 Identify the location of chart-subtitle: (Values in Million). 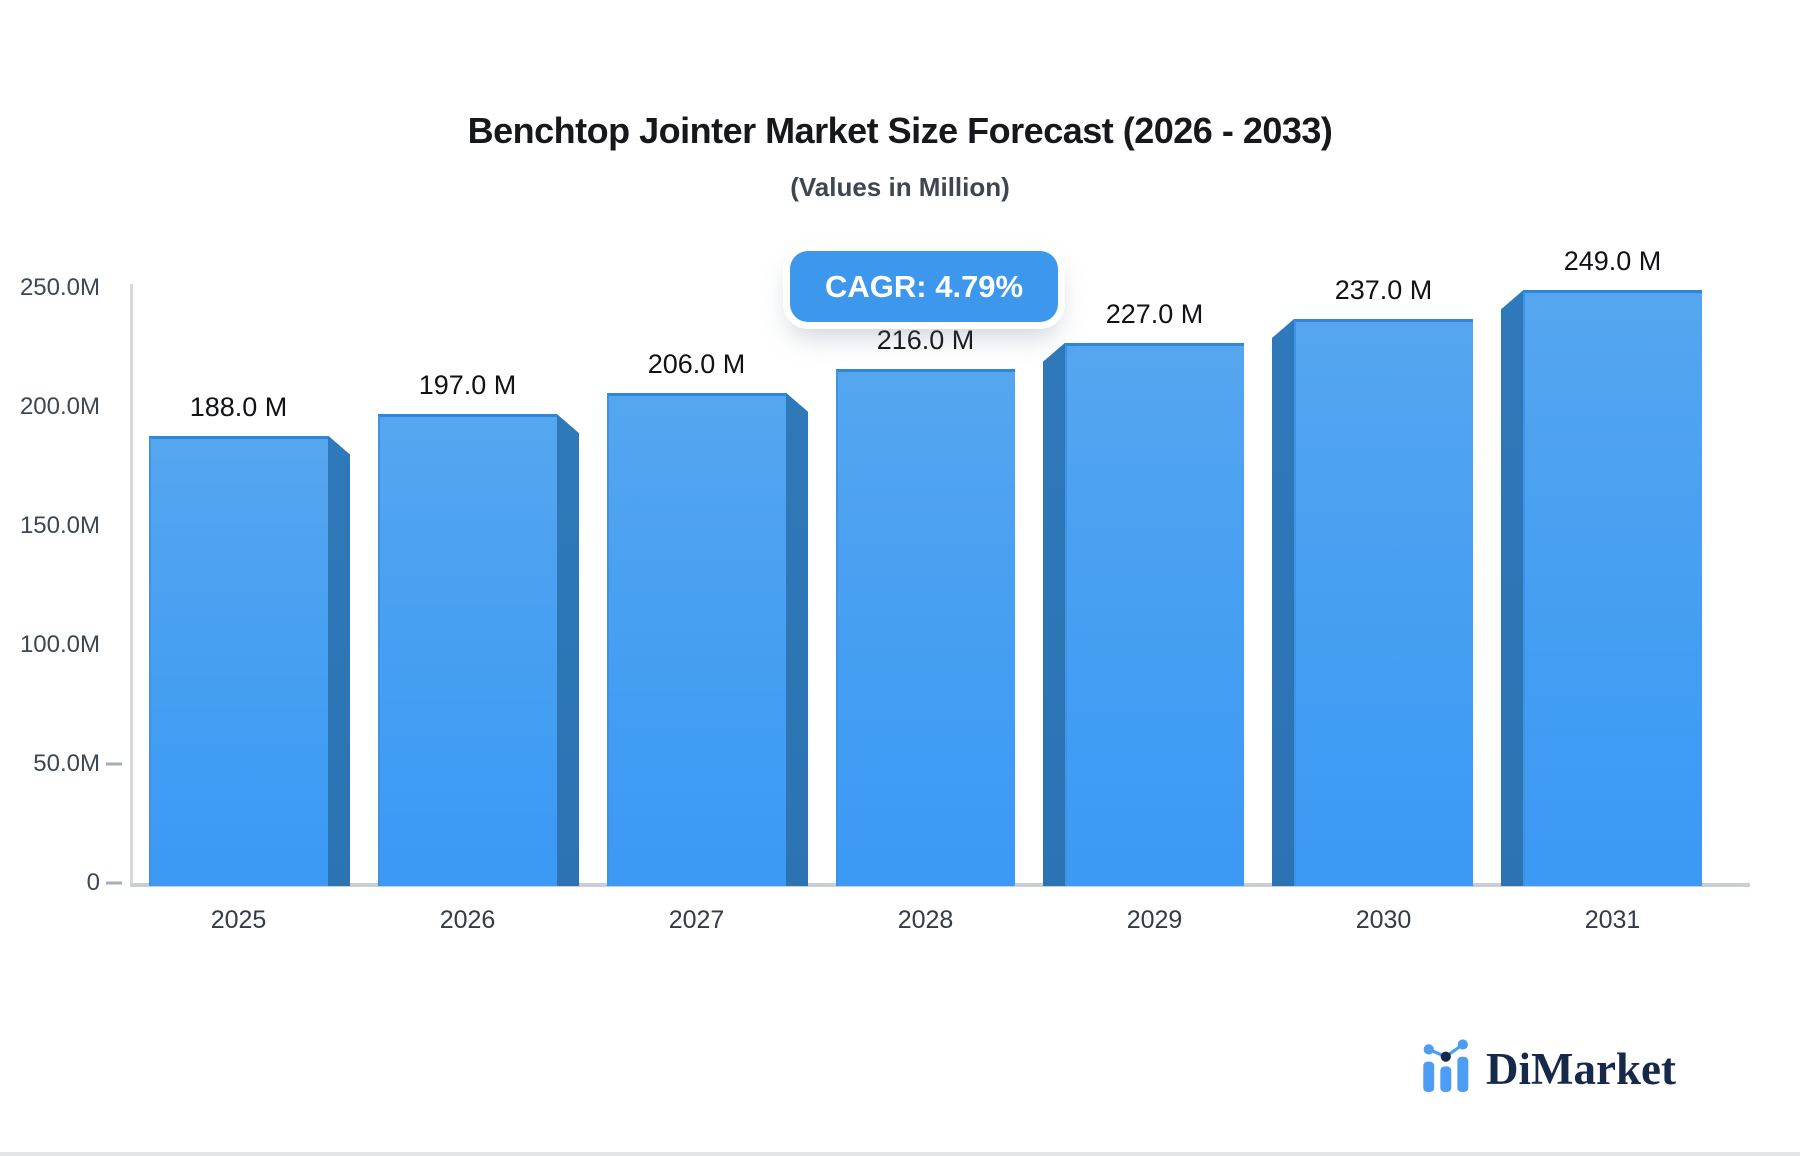
(900, 187).